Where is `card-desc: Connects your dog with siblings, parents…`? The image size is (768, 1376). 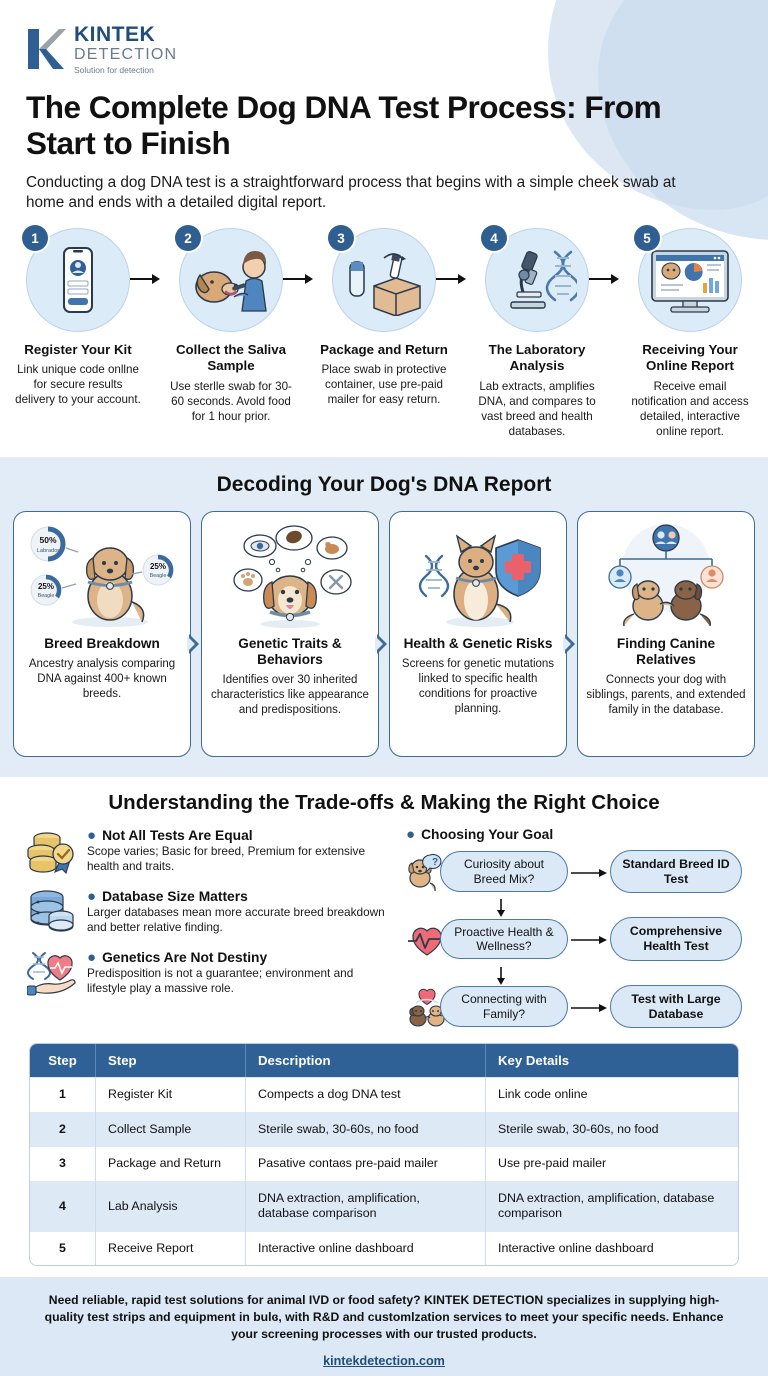 card-desc: Connects your dog with siblings, parents… is located at coordinates (666, 695).